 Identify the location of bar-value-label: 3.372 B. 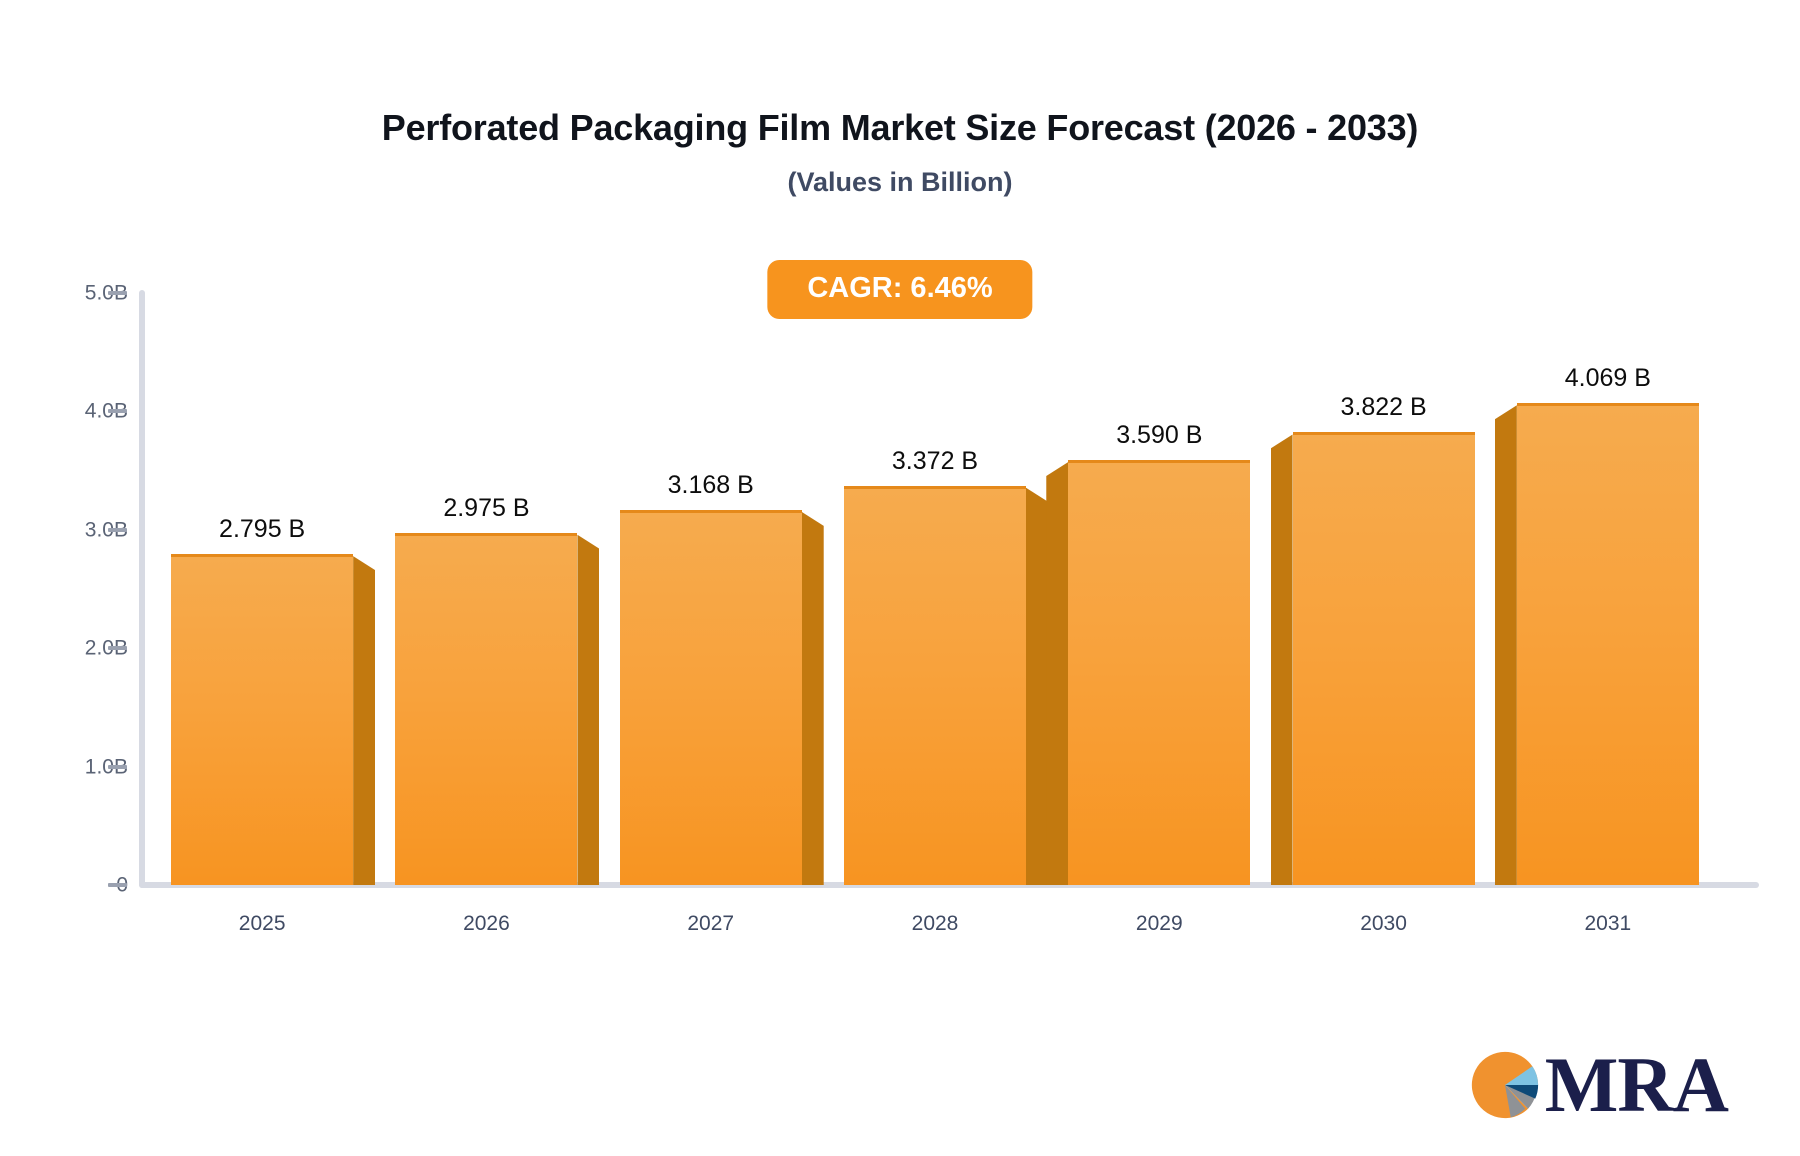
(935, 460).